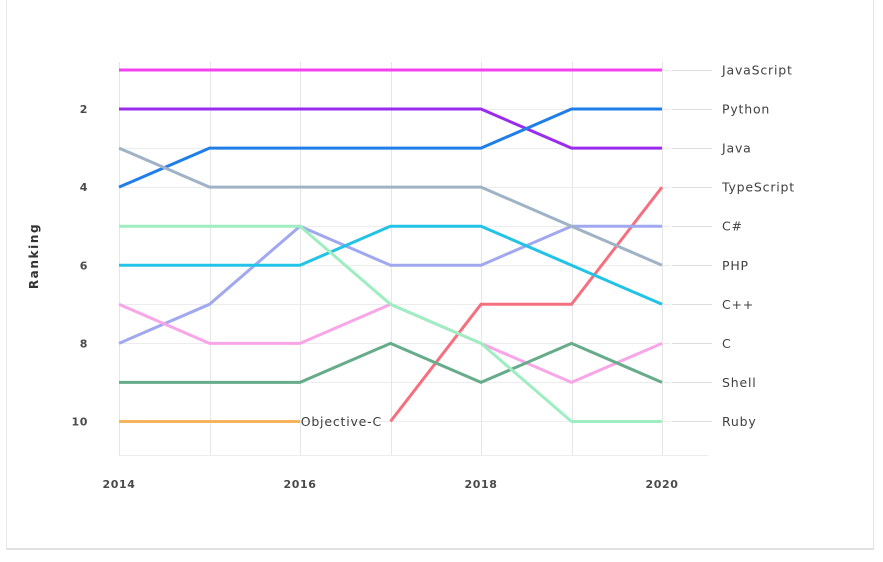  I want to click on series-label-python: Python, so click(746, 109).